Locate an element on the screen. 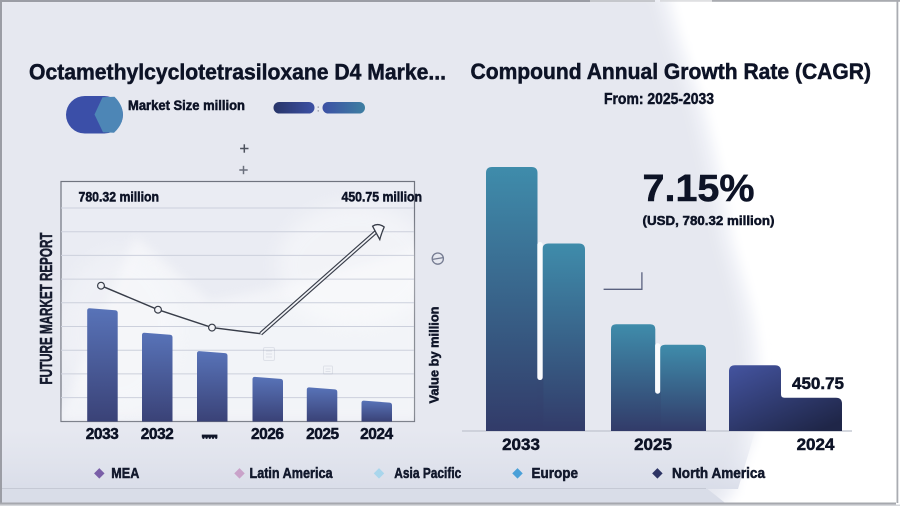 The height and width of the screenshot is (506, 900). svg-text: From: 2025-2033 is located at coordinates (659, 99).